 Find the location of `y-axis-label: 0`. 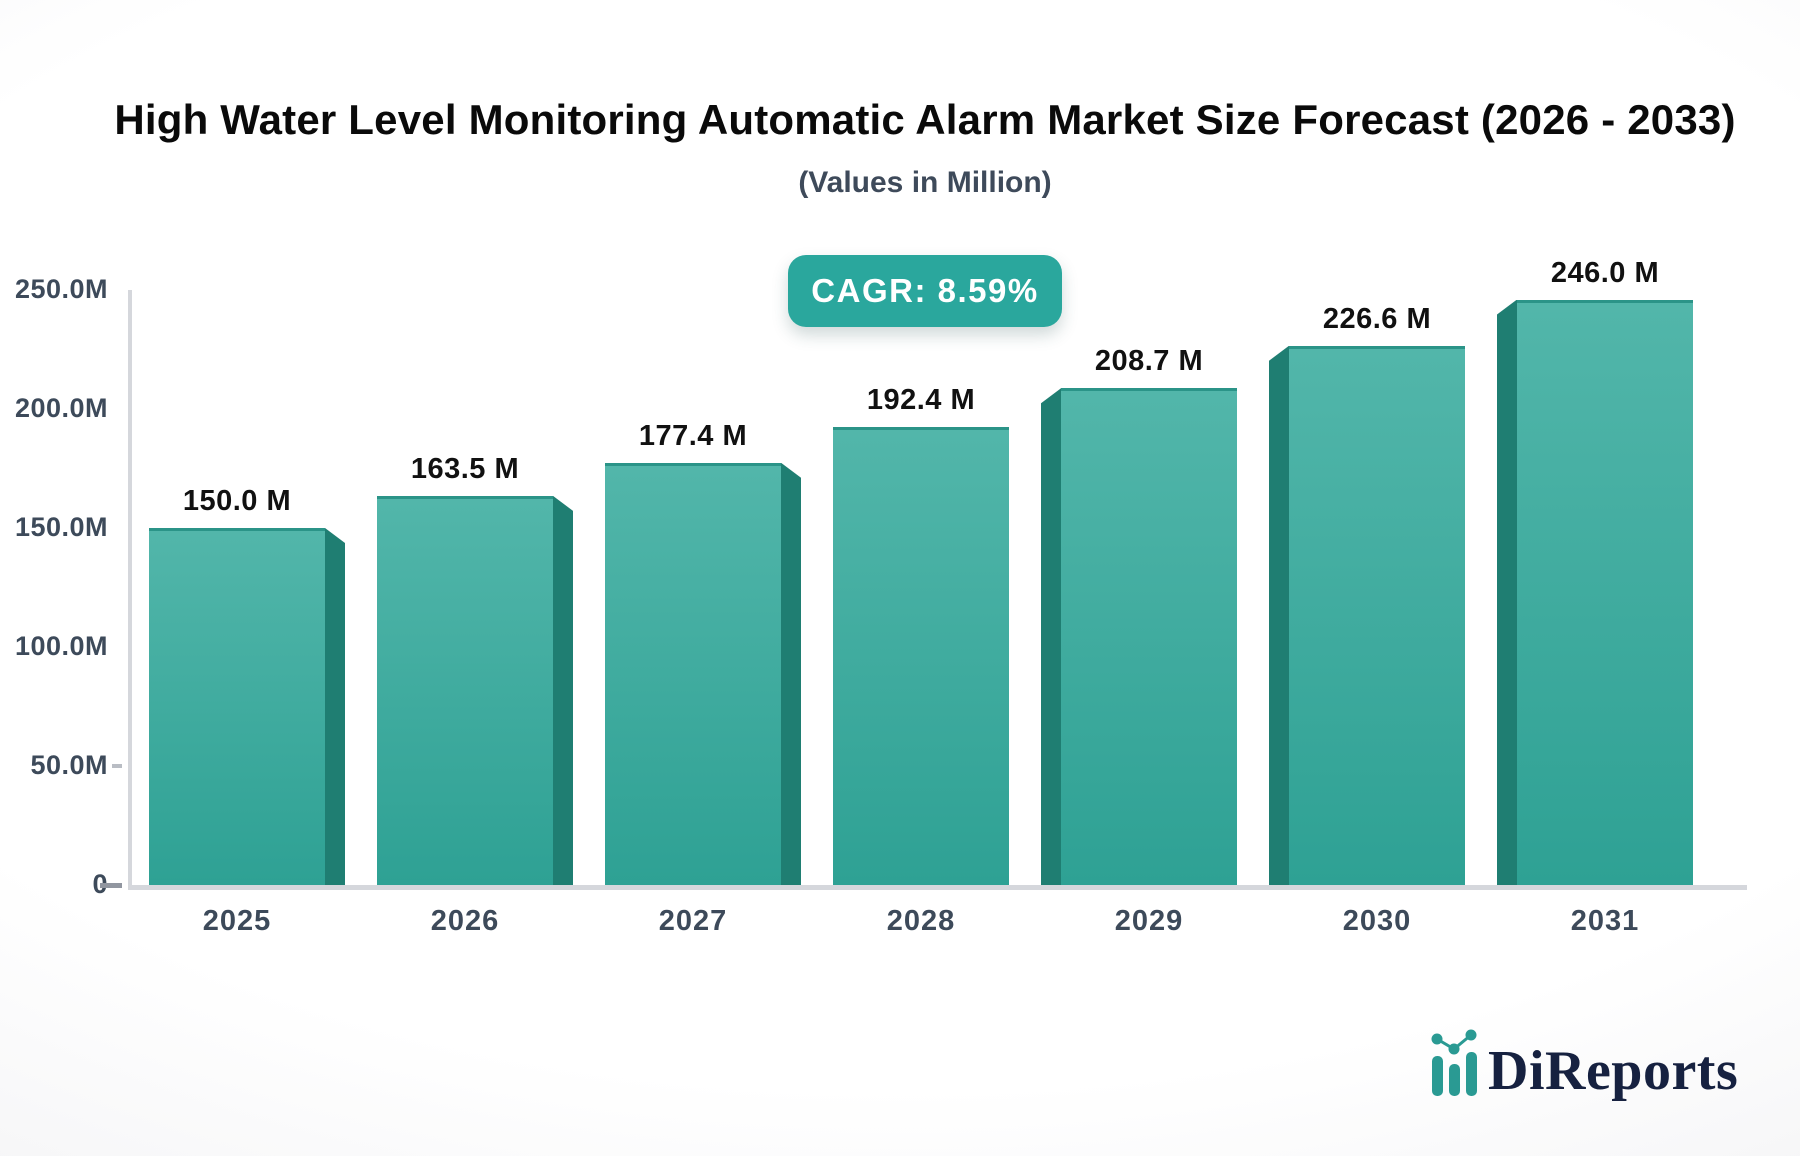

y-axis-label: 0 is located at coordinates (54, 884).